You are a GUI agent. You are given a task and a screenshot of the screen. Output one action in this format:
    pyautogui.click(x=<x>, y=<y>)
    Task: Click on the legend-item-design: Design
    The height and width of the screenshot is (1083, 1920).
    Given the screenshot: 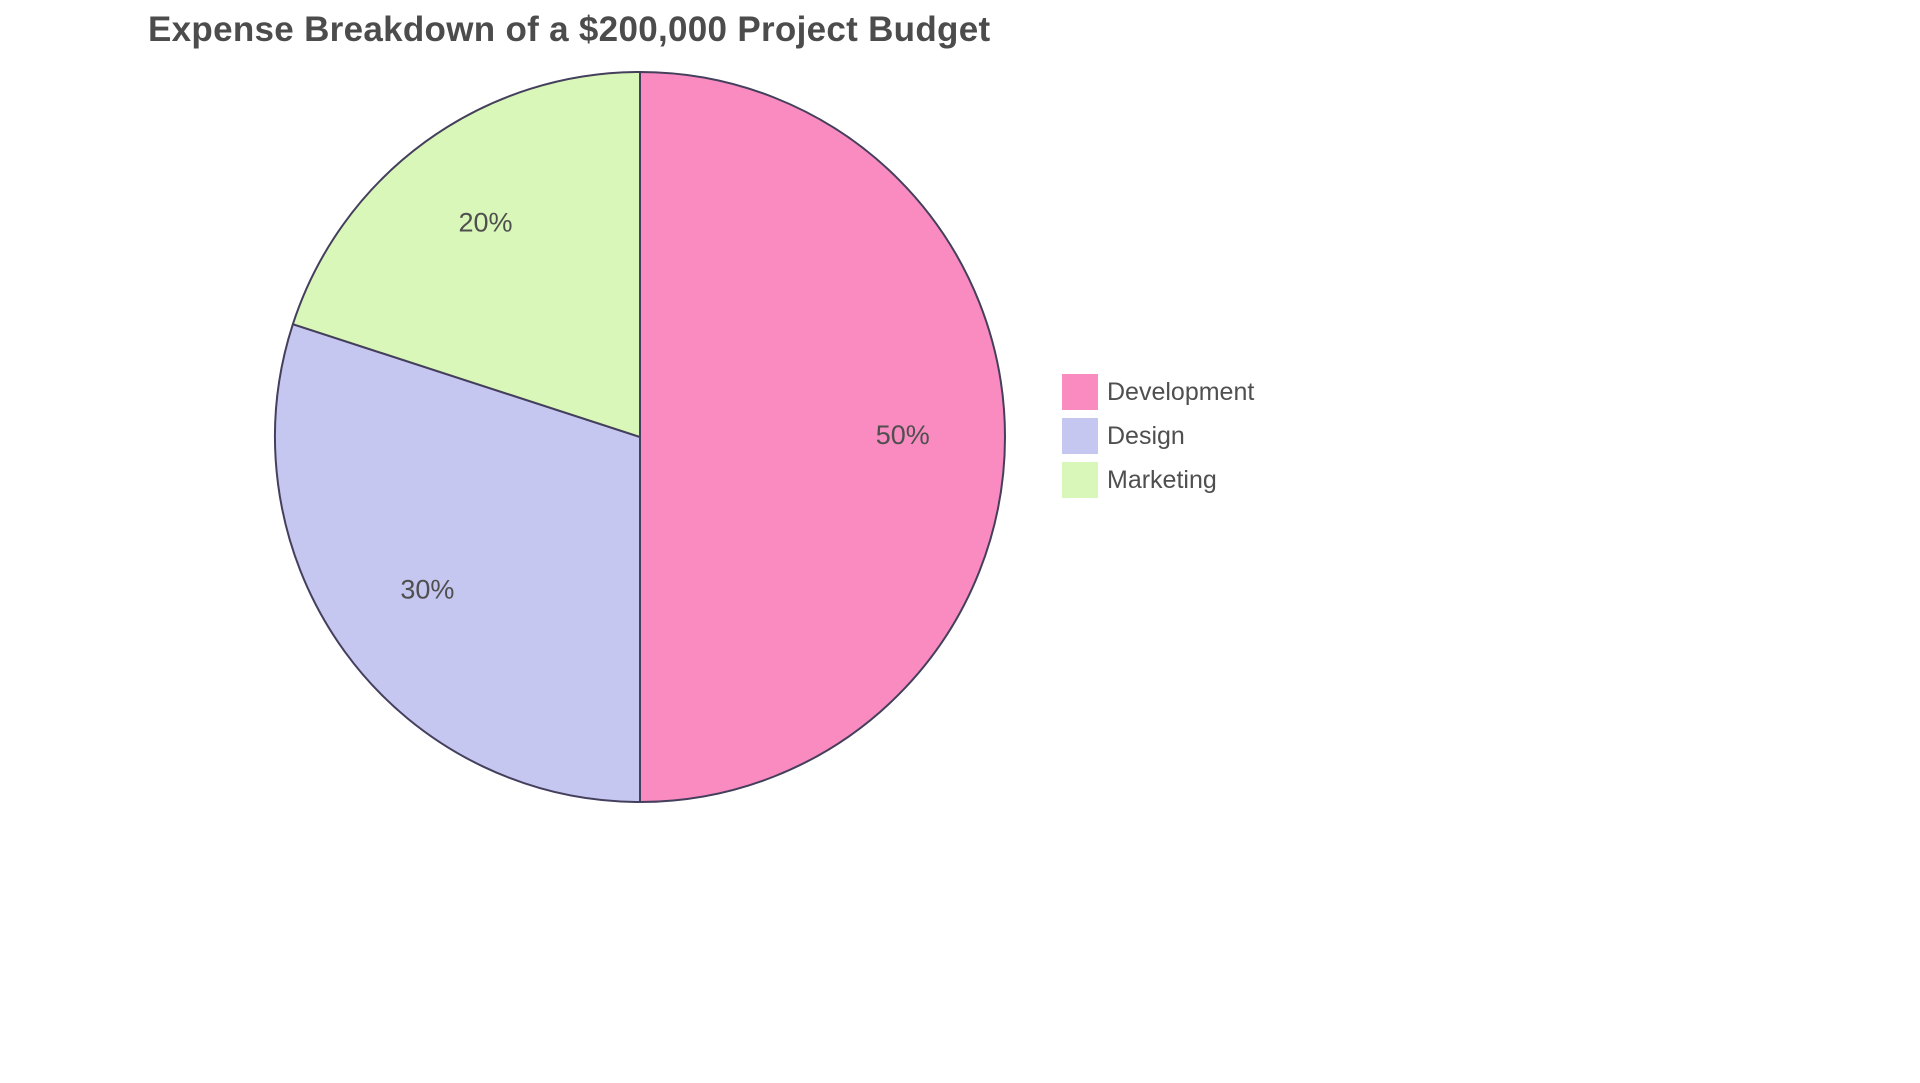 What is the action you would take?
    pyautogui.click(x=1158, y=436)
    